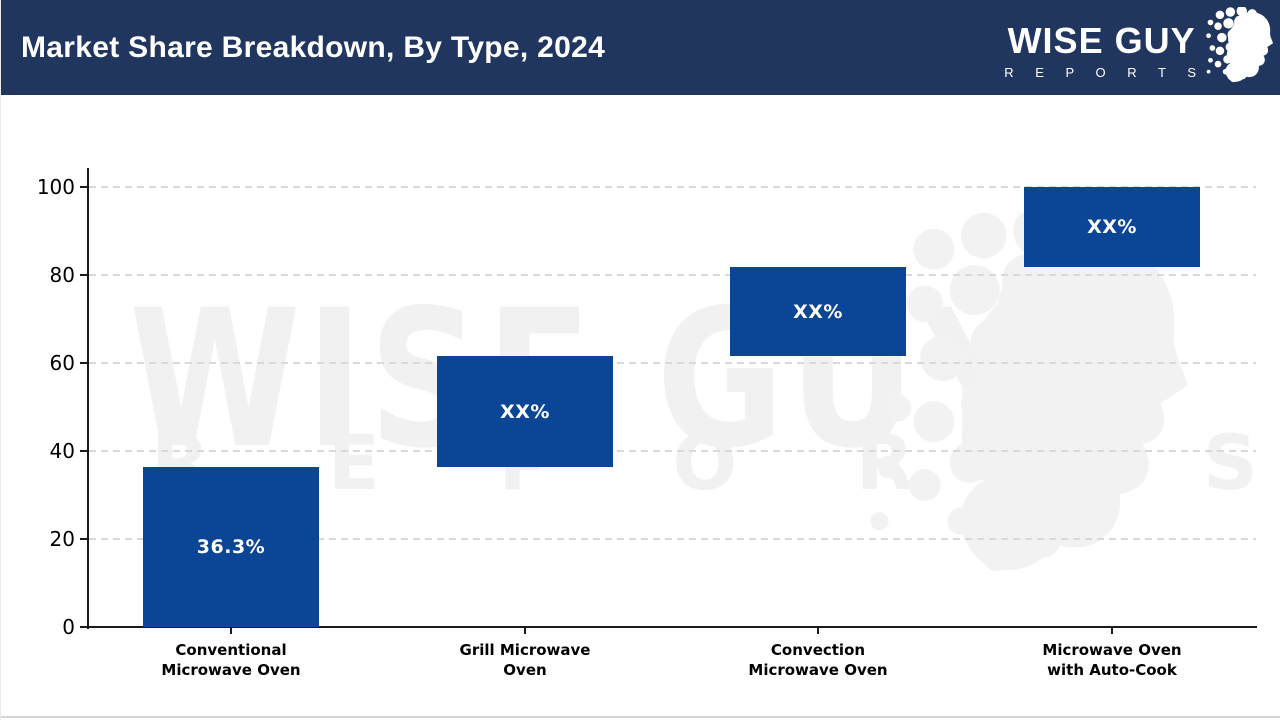  What do you see at coordinates (62, 363) in the screenshot?
I see `y-tick-label-60: 60` at bounding box center [62, 363].